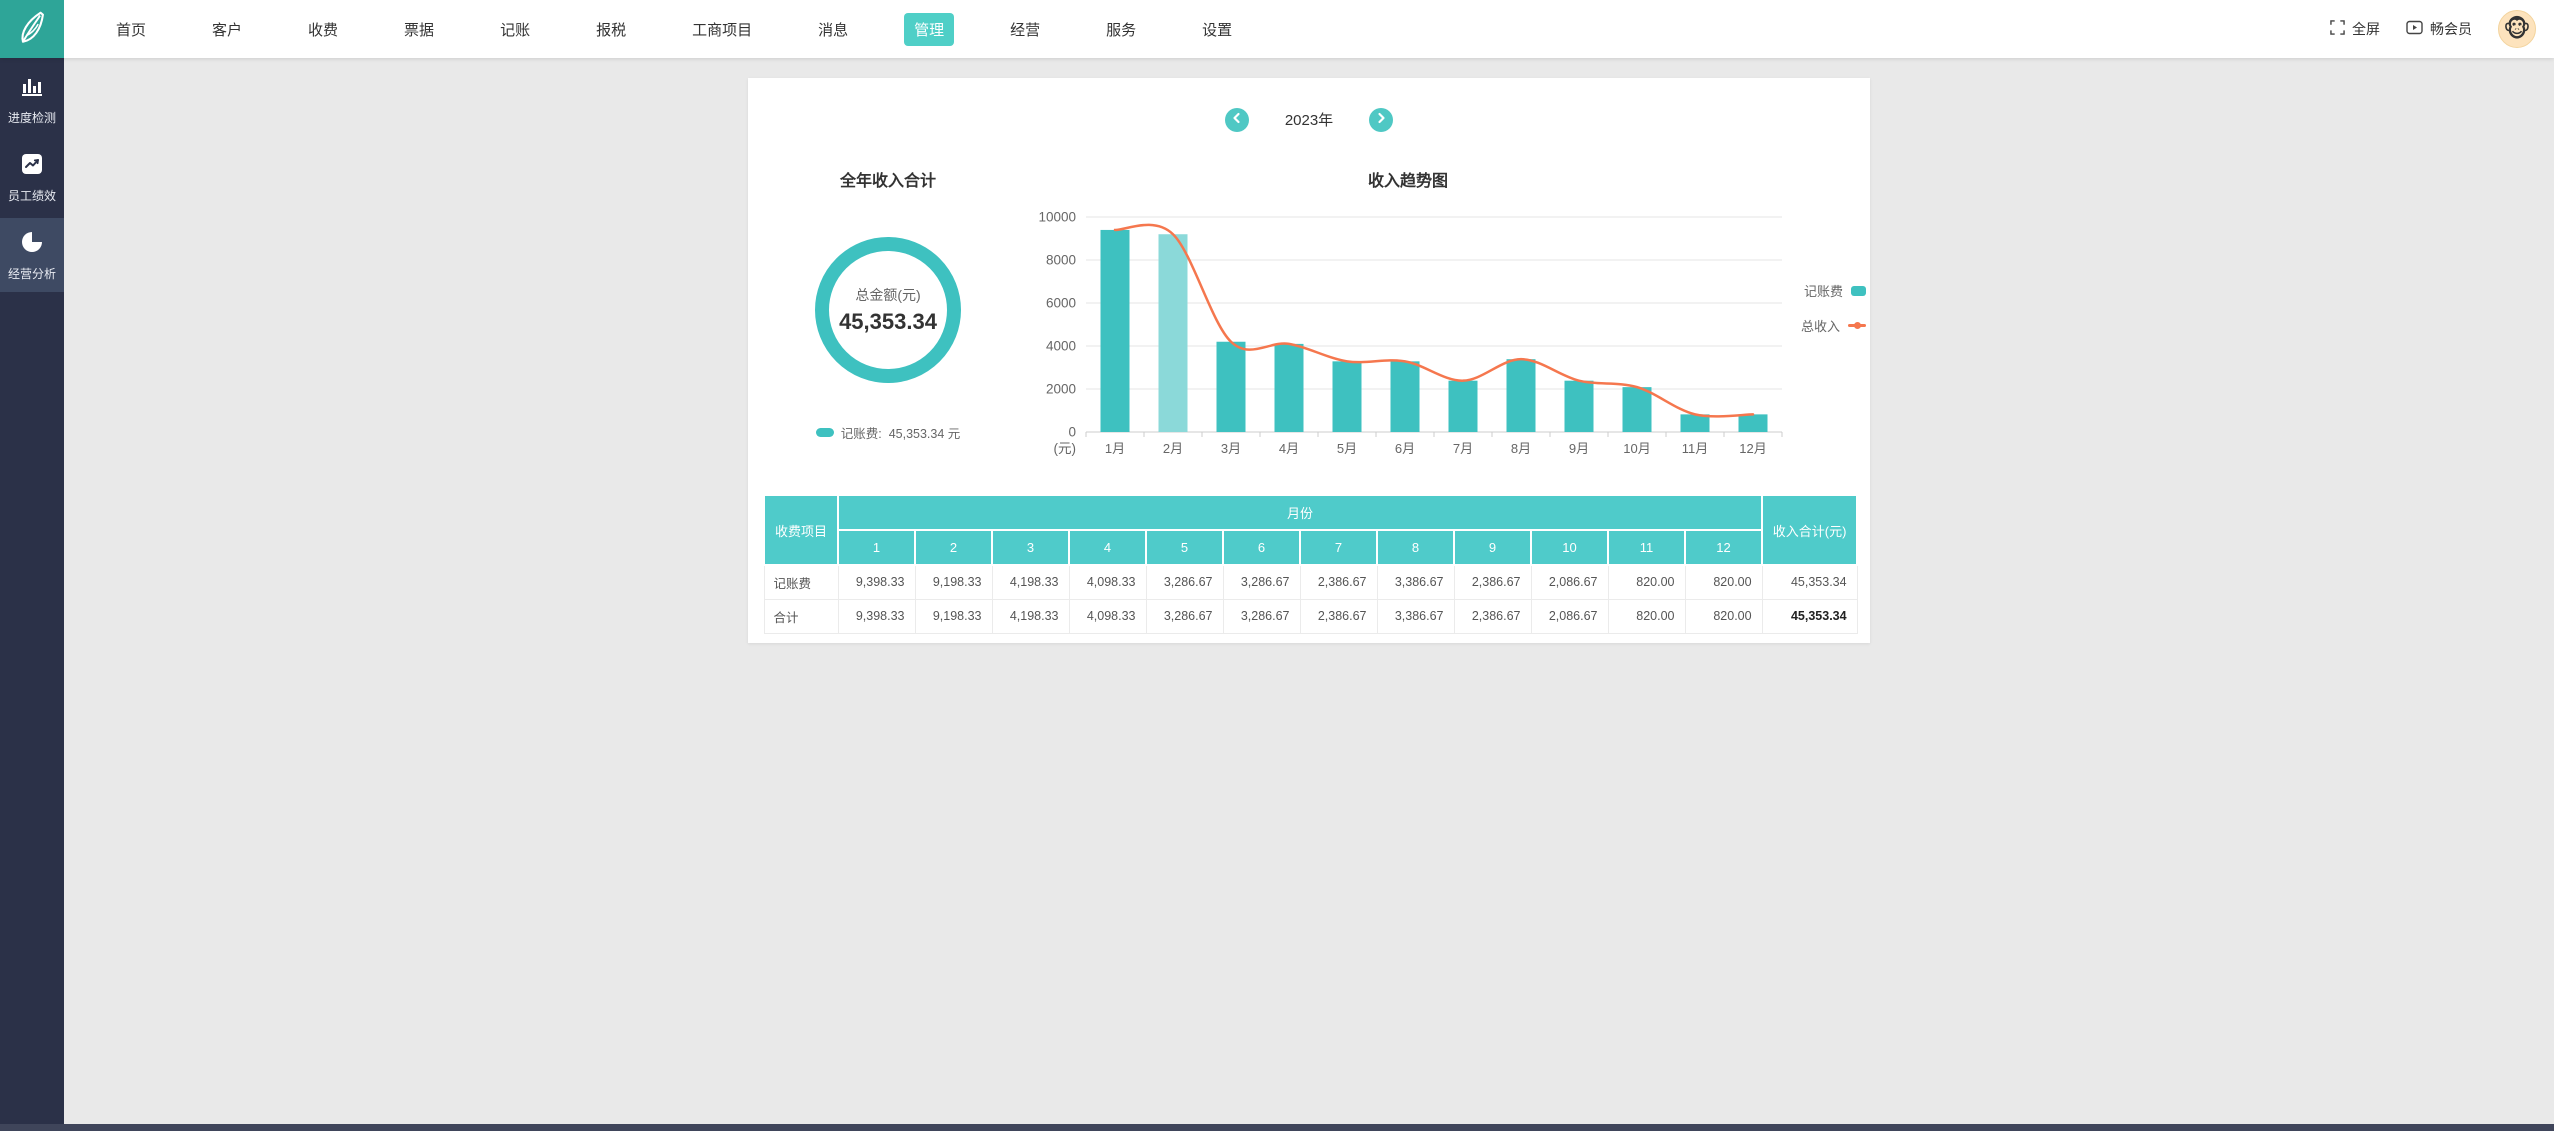 Image resolution: width=2554 pixels, height=1131 pixels. I want to click on sidebar-item-employee-performance: 员工绩效, so click(32, 177).